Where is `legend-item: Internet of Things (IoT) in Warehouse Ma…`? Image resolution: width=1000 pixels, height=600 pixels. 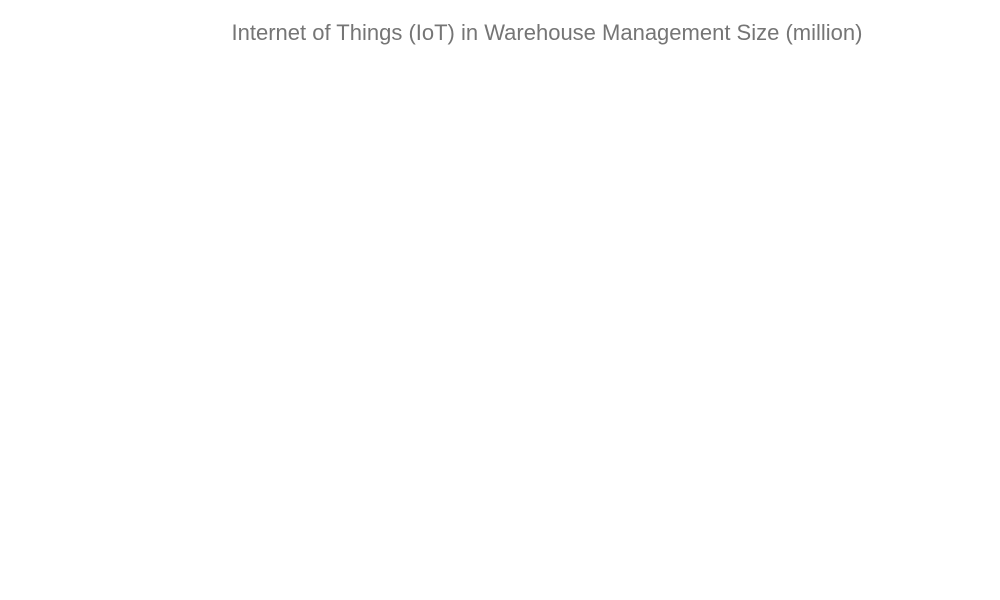
legend-item: Internet of Things (IoT) in Warehouse Ma… is located at coordinates (500, 33).